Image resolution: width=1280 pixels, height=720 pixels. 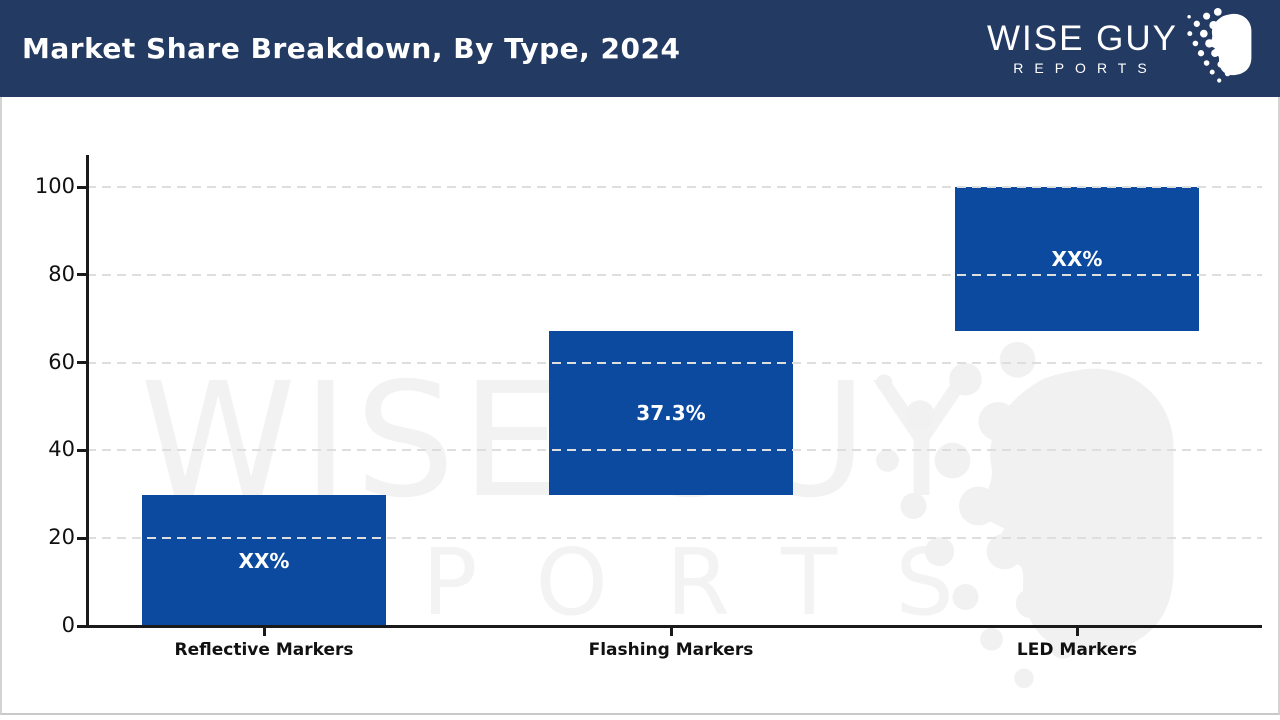 What do you see at coordinates (61, 273) in the screenshot?
I see `y-tick-label: 80` at bounding box center [61, 273].